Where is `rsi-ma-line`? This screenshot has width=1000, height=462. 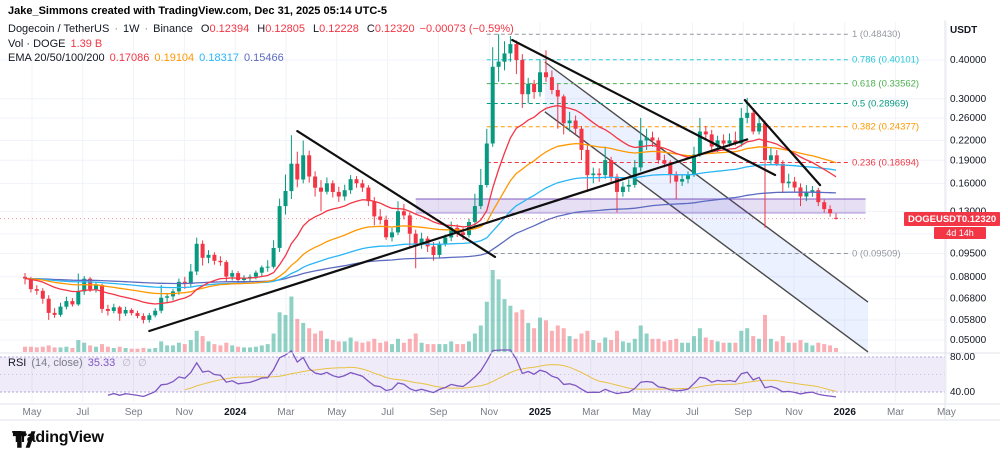
rsi-ma-line is located at coordinates (510, 378).